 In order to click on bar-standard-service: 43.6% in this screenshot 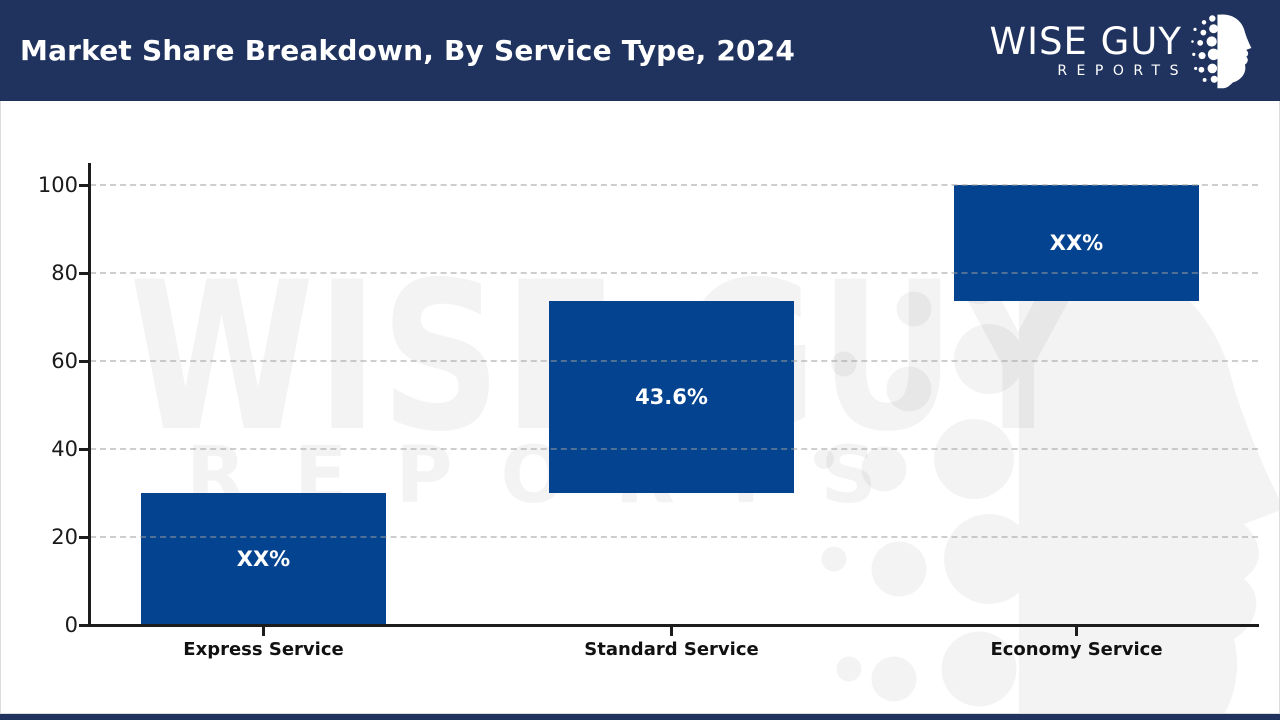, I will do `click(671, 397)`.